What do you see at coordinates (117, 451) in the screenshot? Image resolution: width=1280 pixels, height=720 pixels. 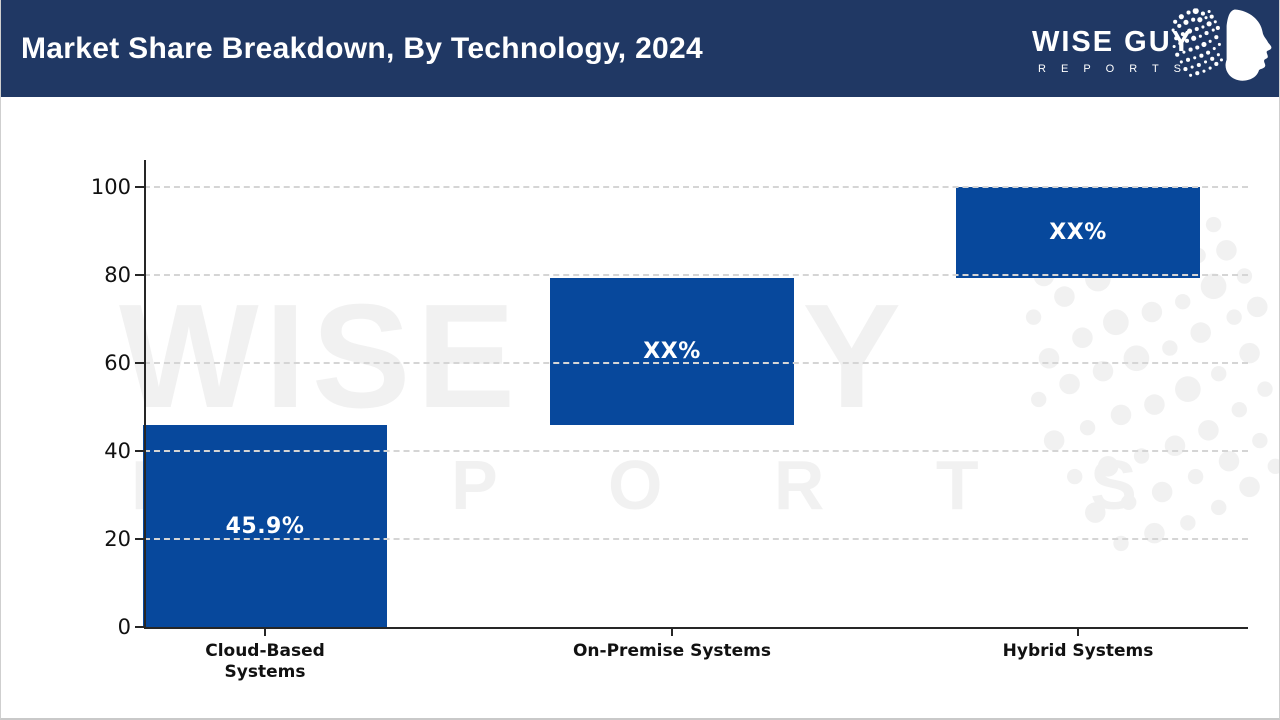 I see `y-tick-label-40: 40` at bounding box center [117, 451].